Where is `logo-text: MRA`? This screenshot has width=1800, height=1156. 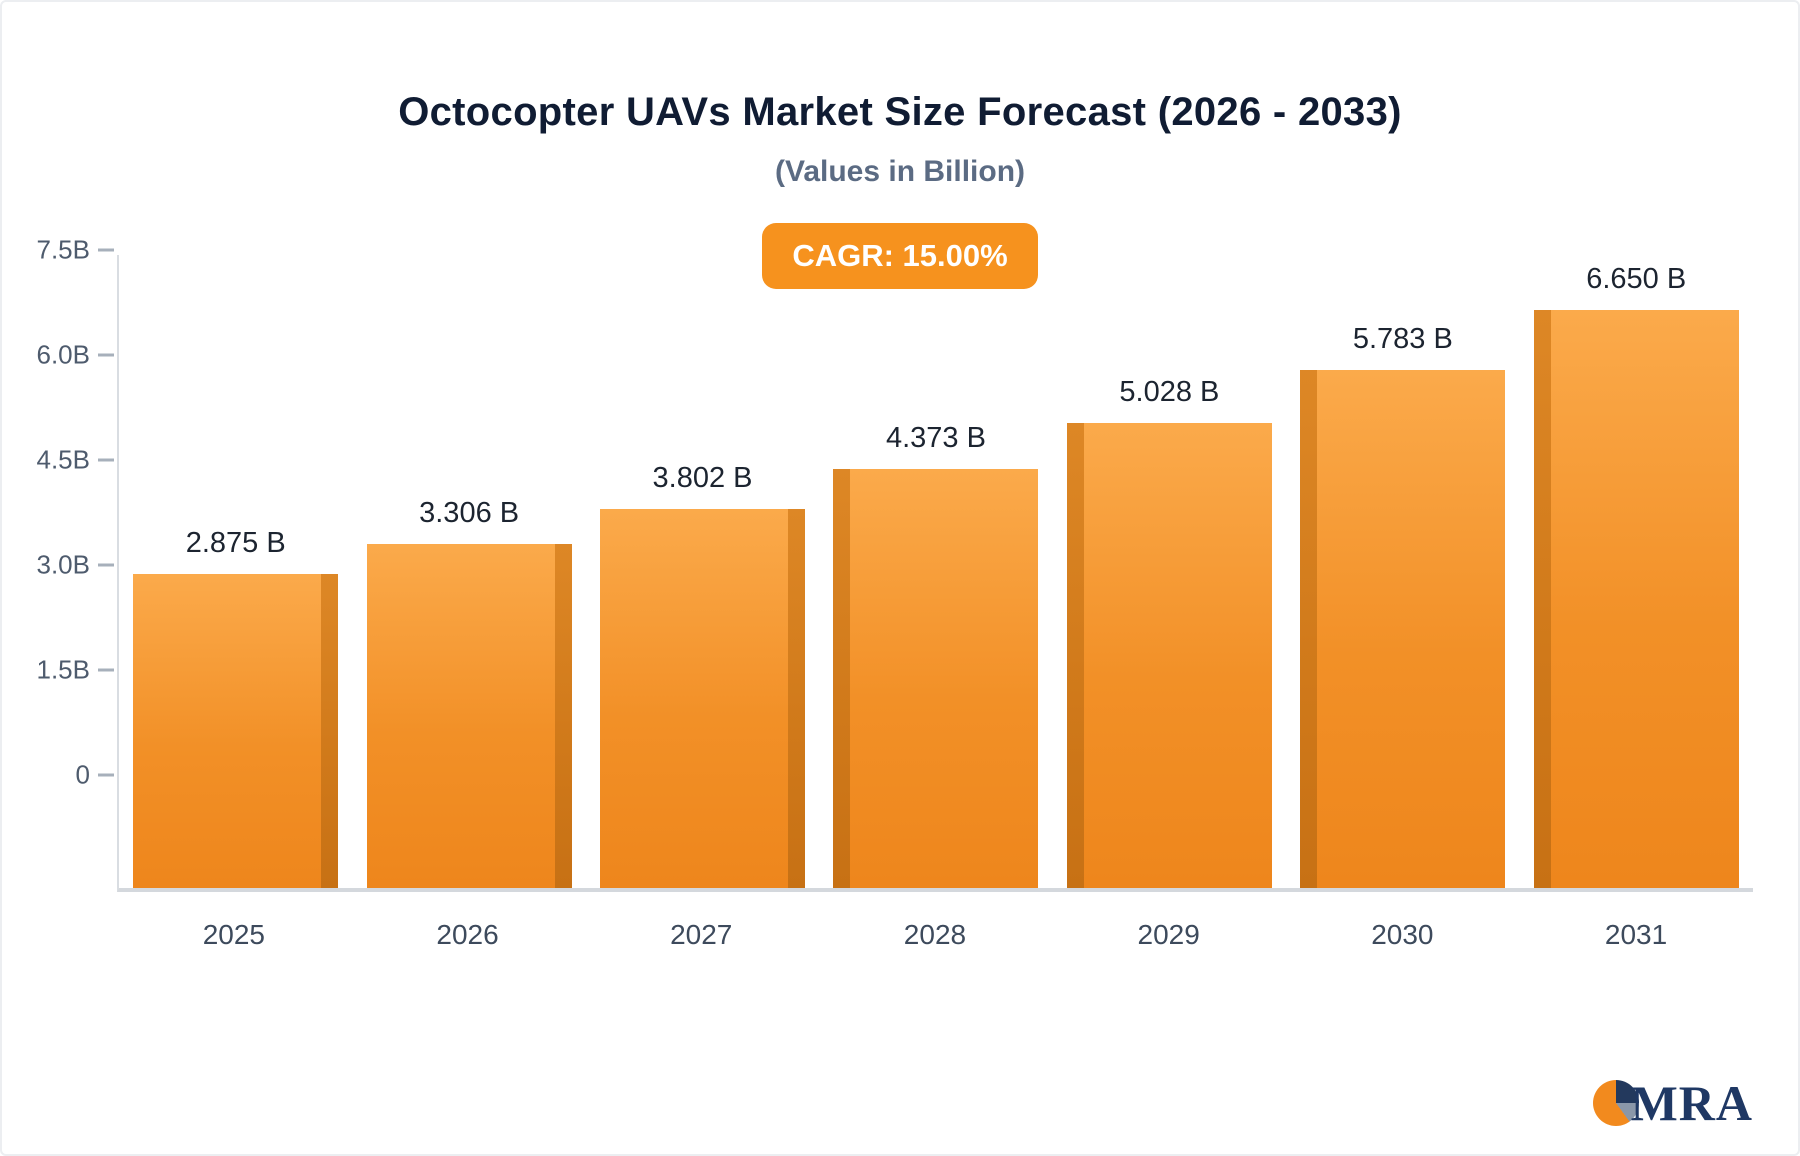
logo-text: MRA is located at coordinates (1691, 1103).